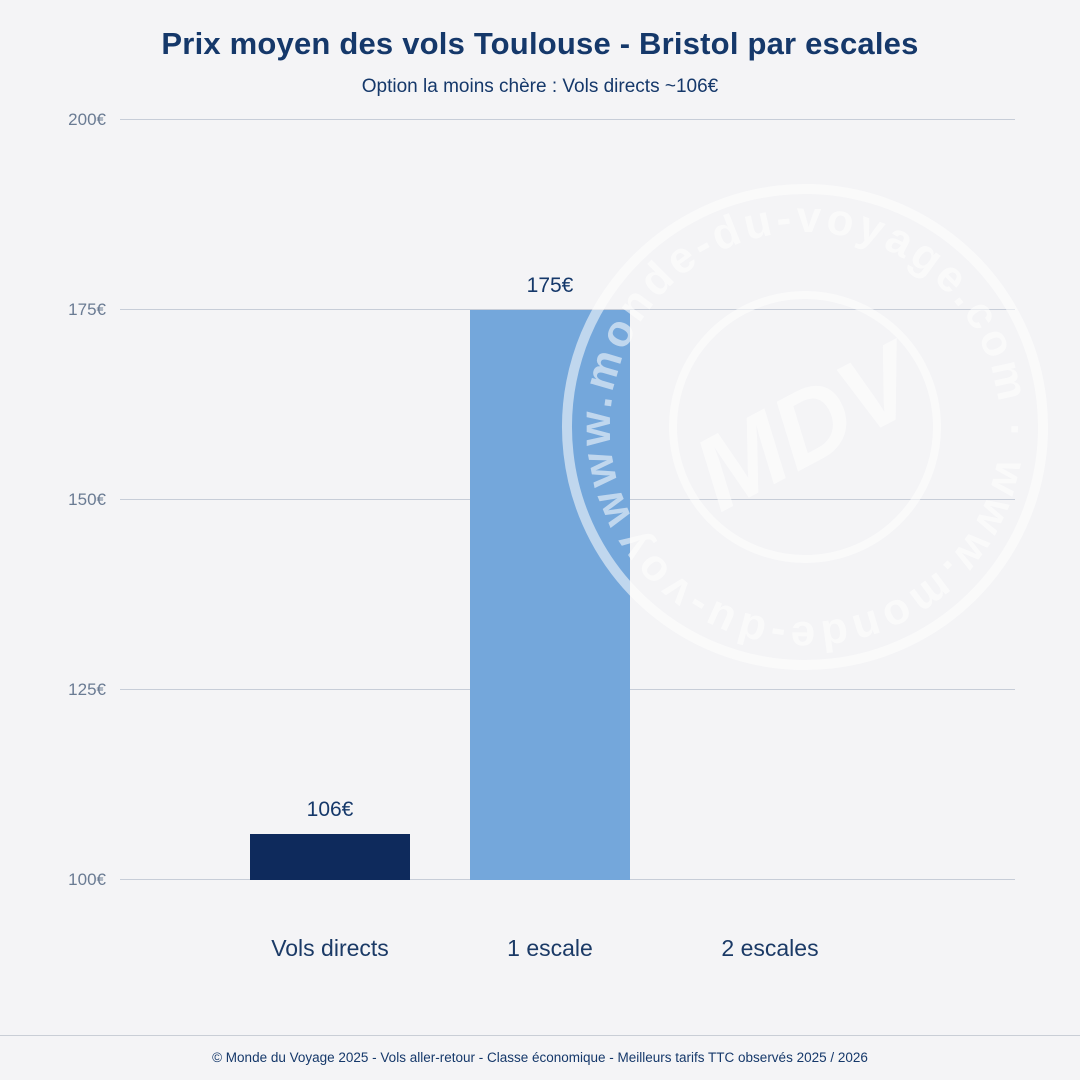 The image size is (1080, 1080). What do you see at coordinates (330, 810) in the screenshot?
I see `bar-value-label: 106€` at bounding box center [330, 810].